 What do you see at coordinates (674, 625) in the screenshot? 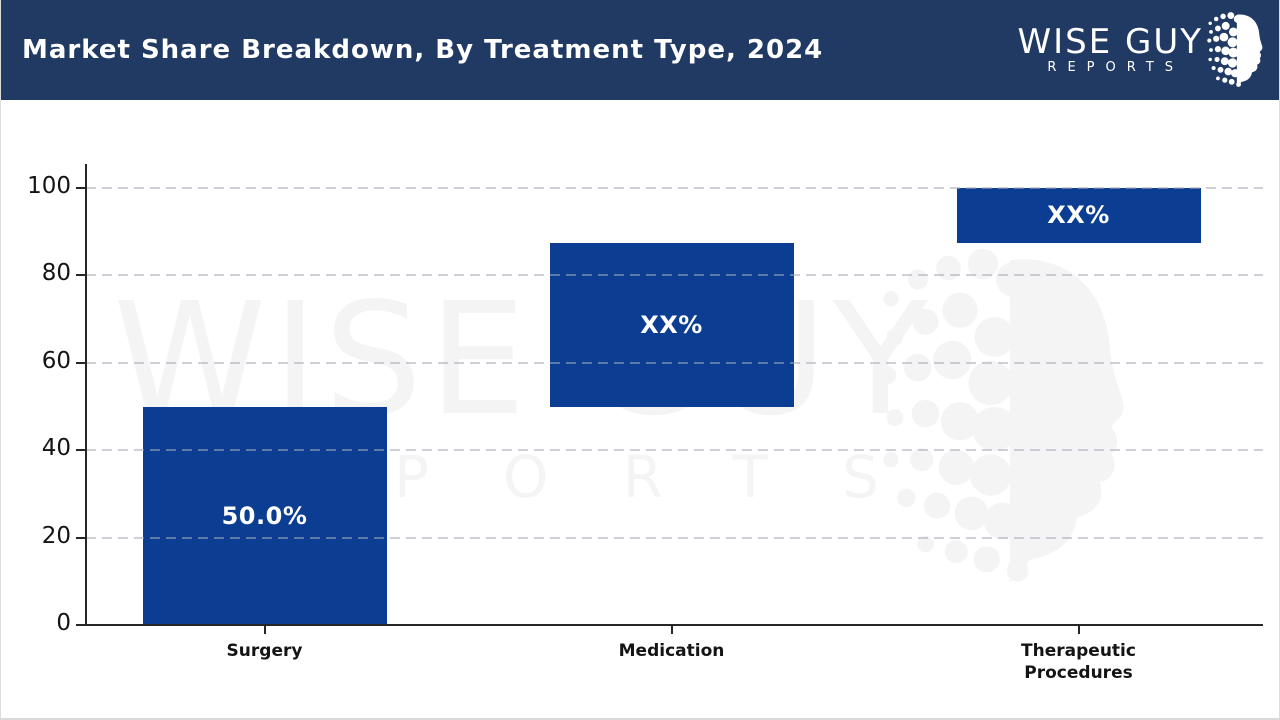
I see `x-axis-line` at bounding box center [674, 625].